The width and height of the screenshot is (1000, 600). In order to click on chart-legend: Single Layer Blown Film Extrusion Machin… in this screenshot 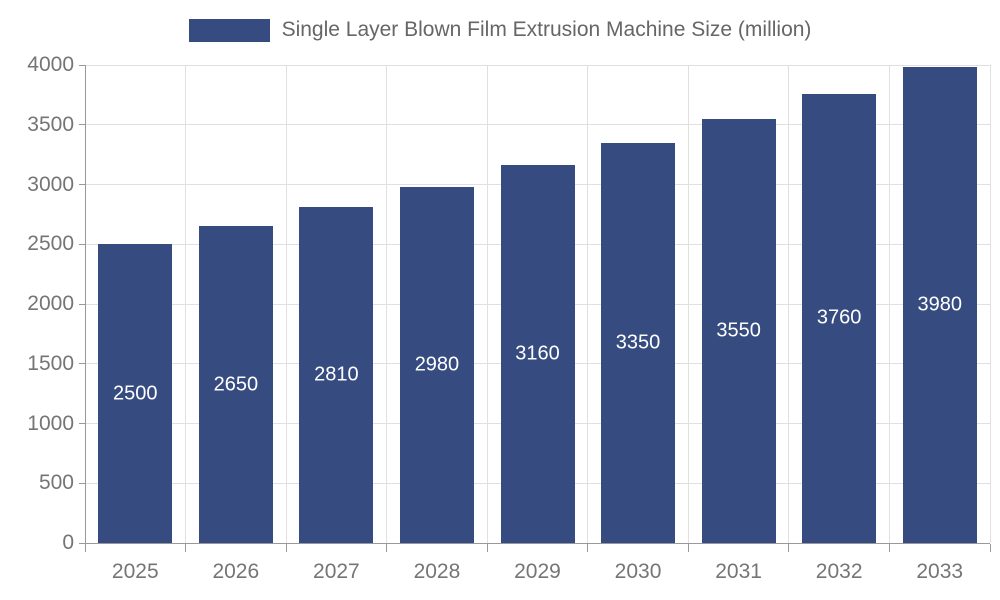, I will do `click(500, 30)`.